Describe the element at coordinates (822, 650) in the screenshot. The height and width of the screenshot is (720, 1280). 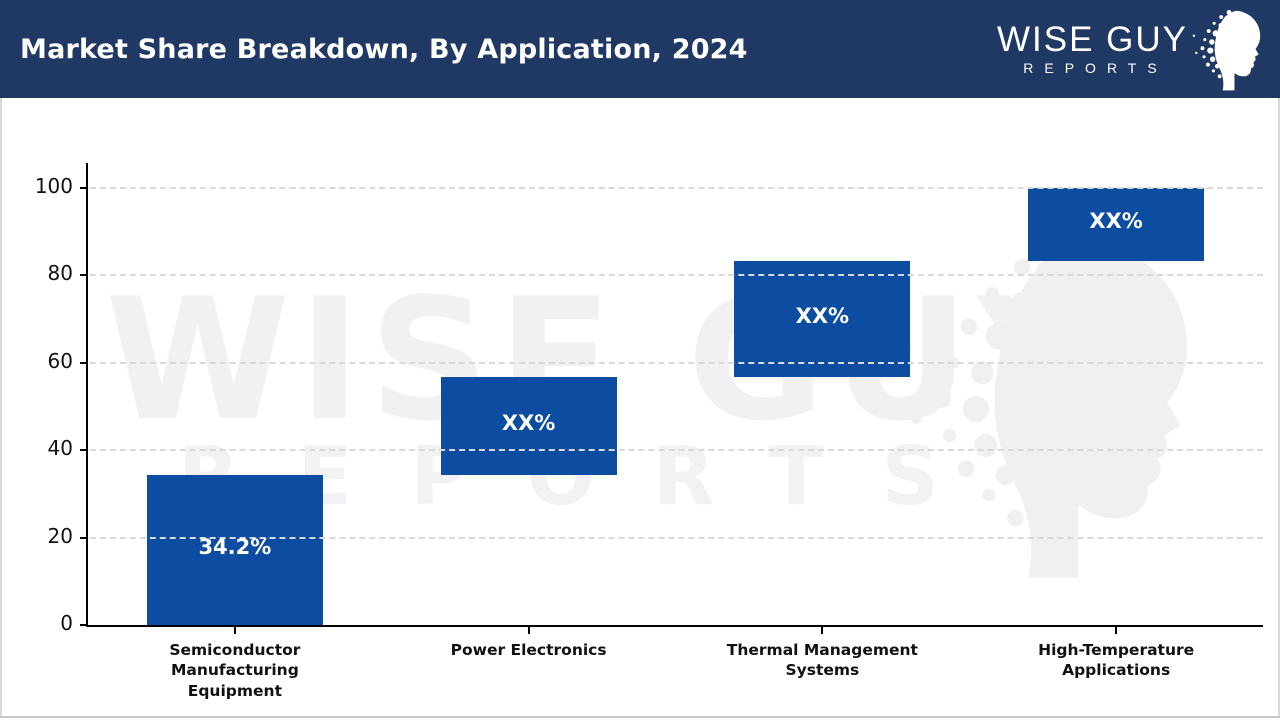
I see `x-category-label-line: Thermal Management` at that location.